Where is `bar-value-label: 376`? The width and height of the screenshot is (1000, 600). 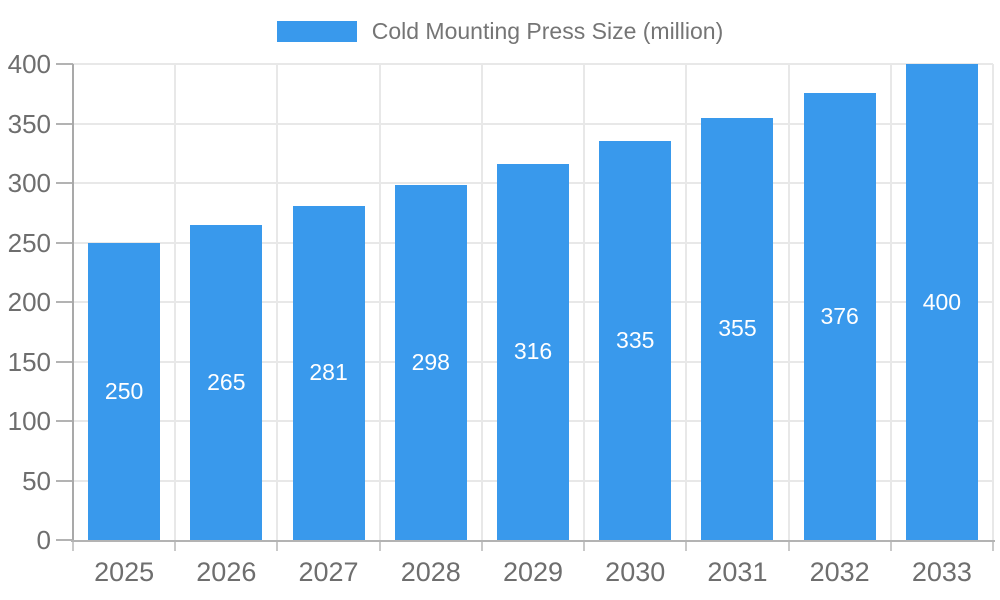 bar-value-label: 376 is located at coordinates (839, 315).